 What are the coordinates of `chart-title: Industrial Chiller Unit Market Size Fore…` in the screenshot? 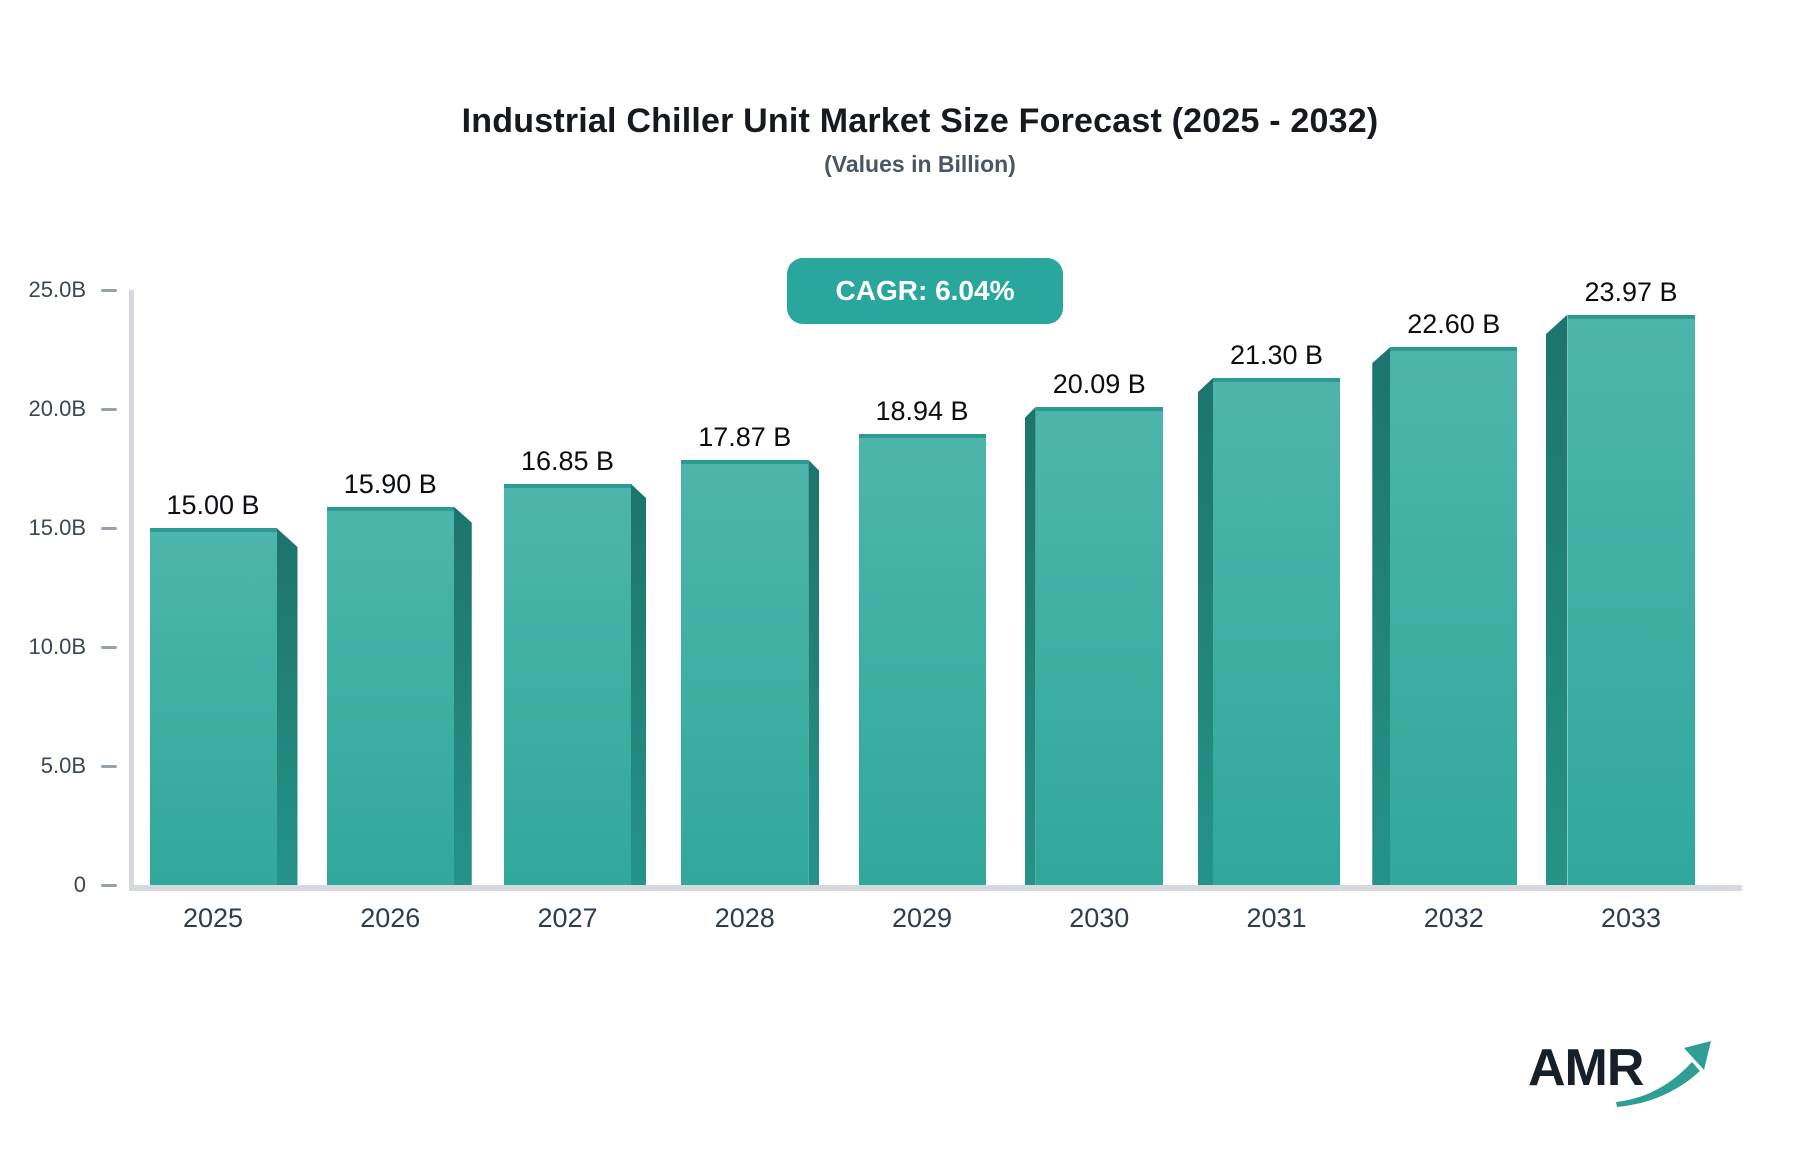 It's located at (920, 121).